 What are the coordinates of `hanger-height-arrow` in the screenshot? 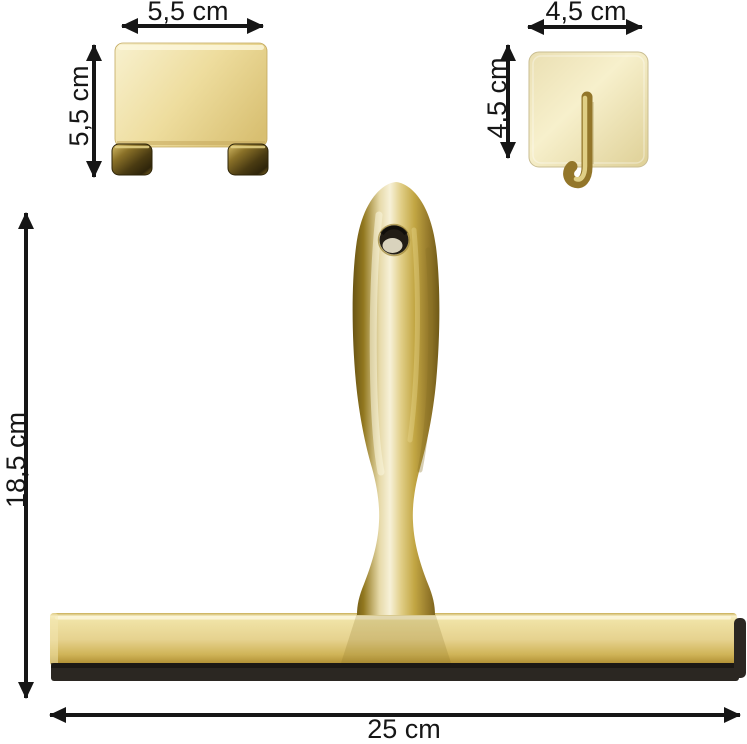 It's located at (94, 111).